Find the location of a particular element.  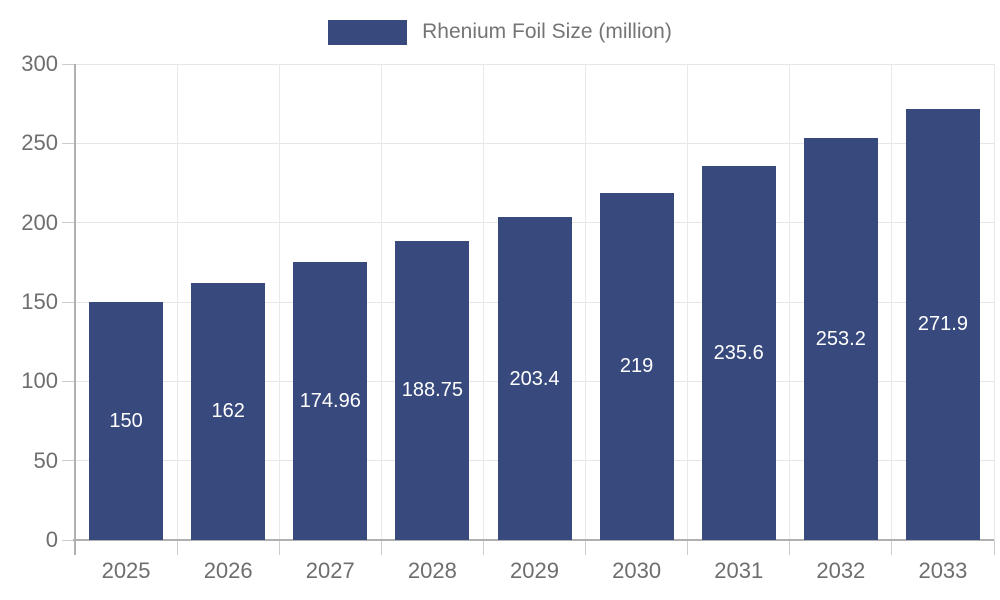

bar-2028 is located at coordinates (432, 390).